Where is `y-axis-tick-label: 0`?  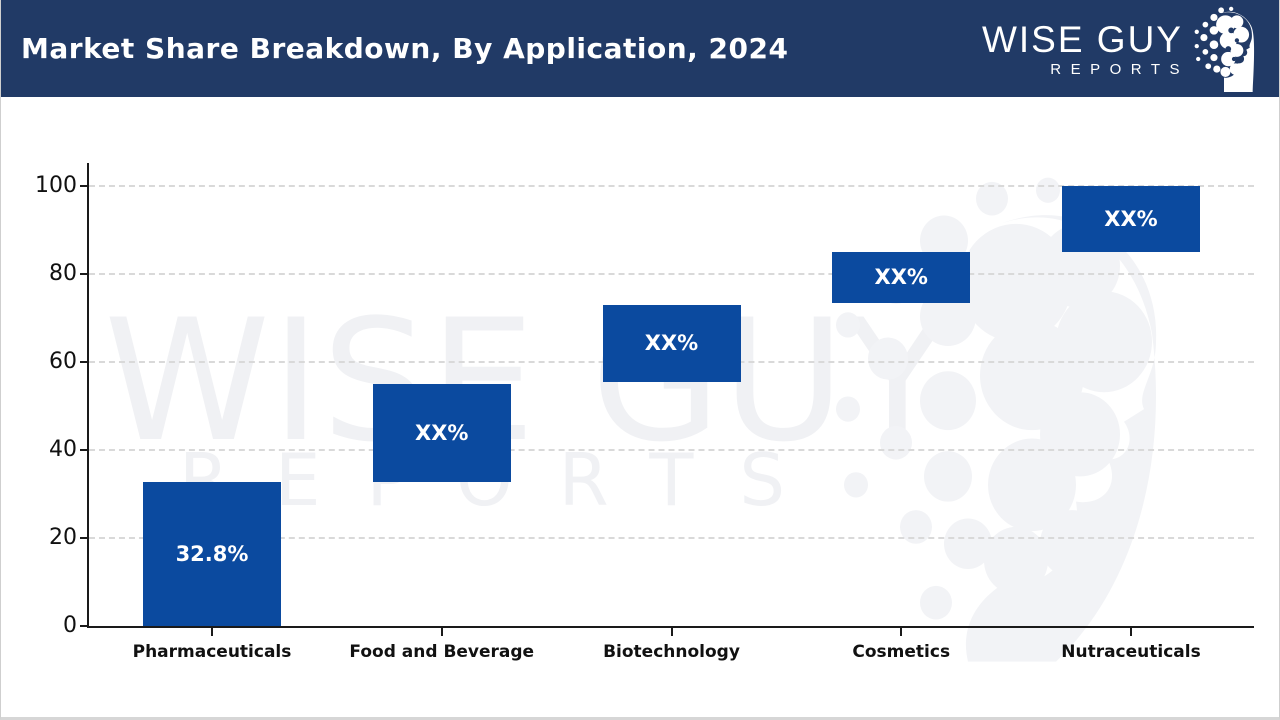 y-axis-tick-label: 0 is located at coordinates (70, 625).